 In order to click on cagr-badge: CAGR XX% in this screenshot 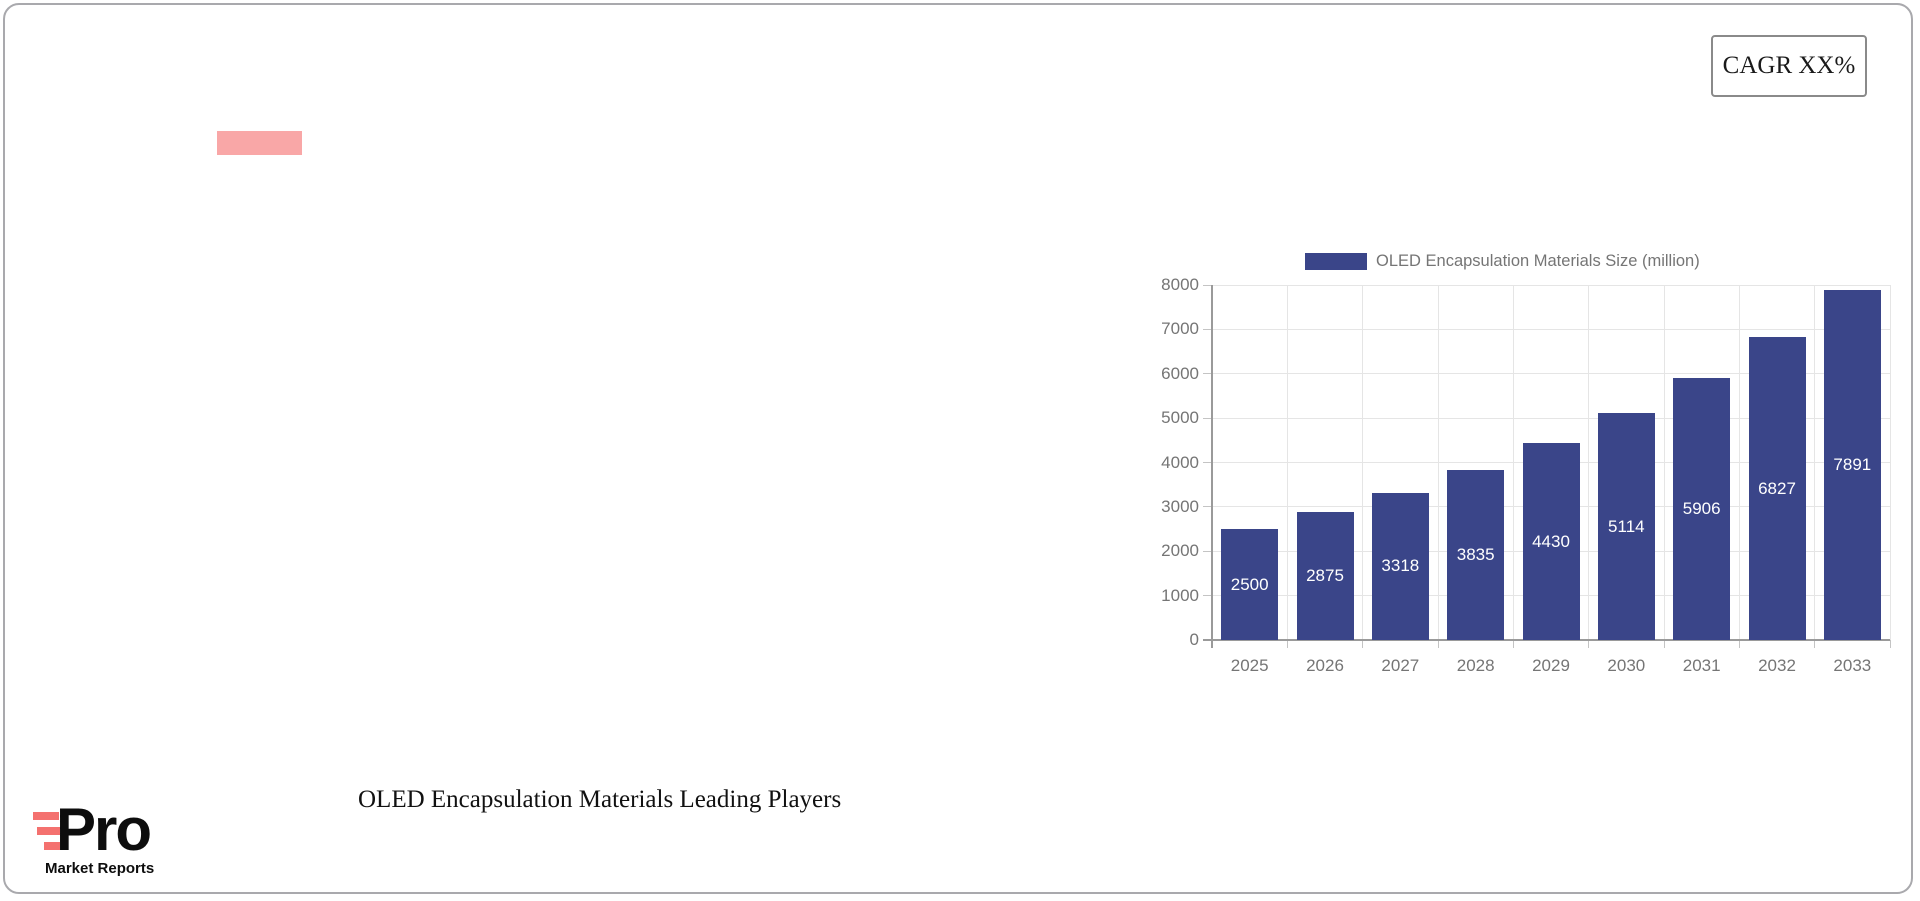, I will do `click(1789, 66)`.